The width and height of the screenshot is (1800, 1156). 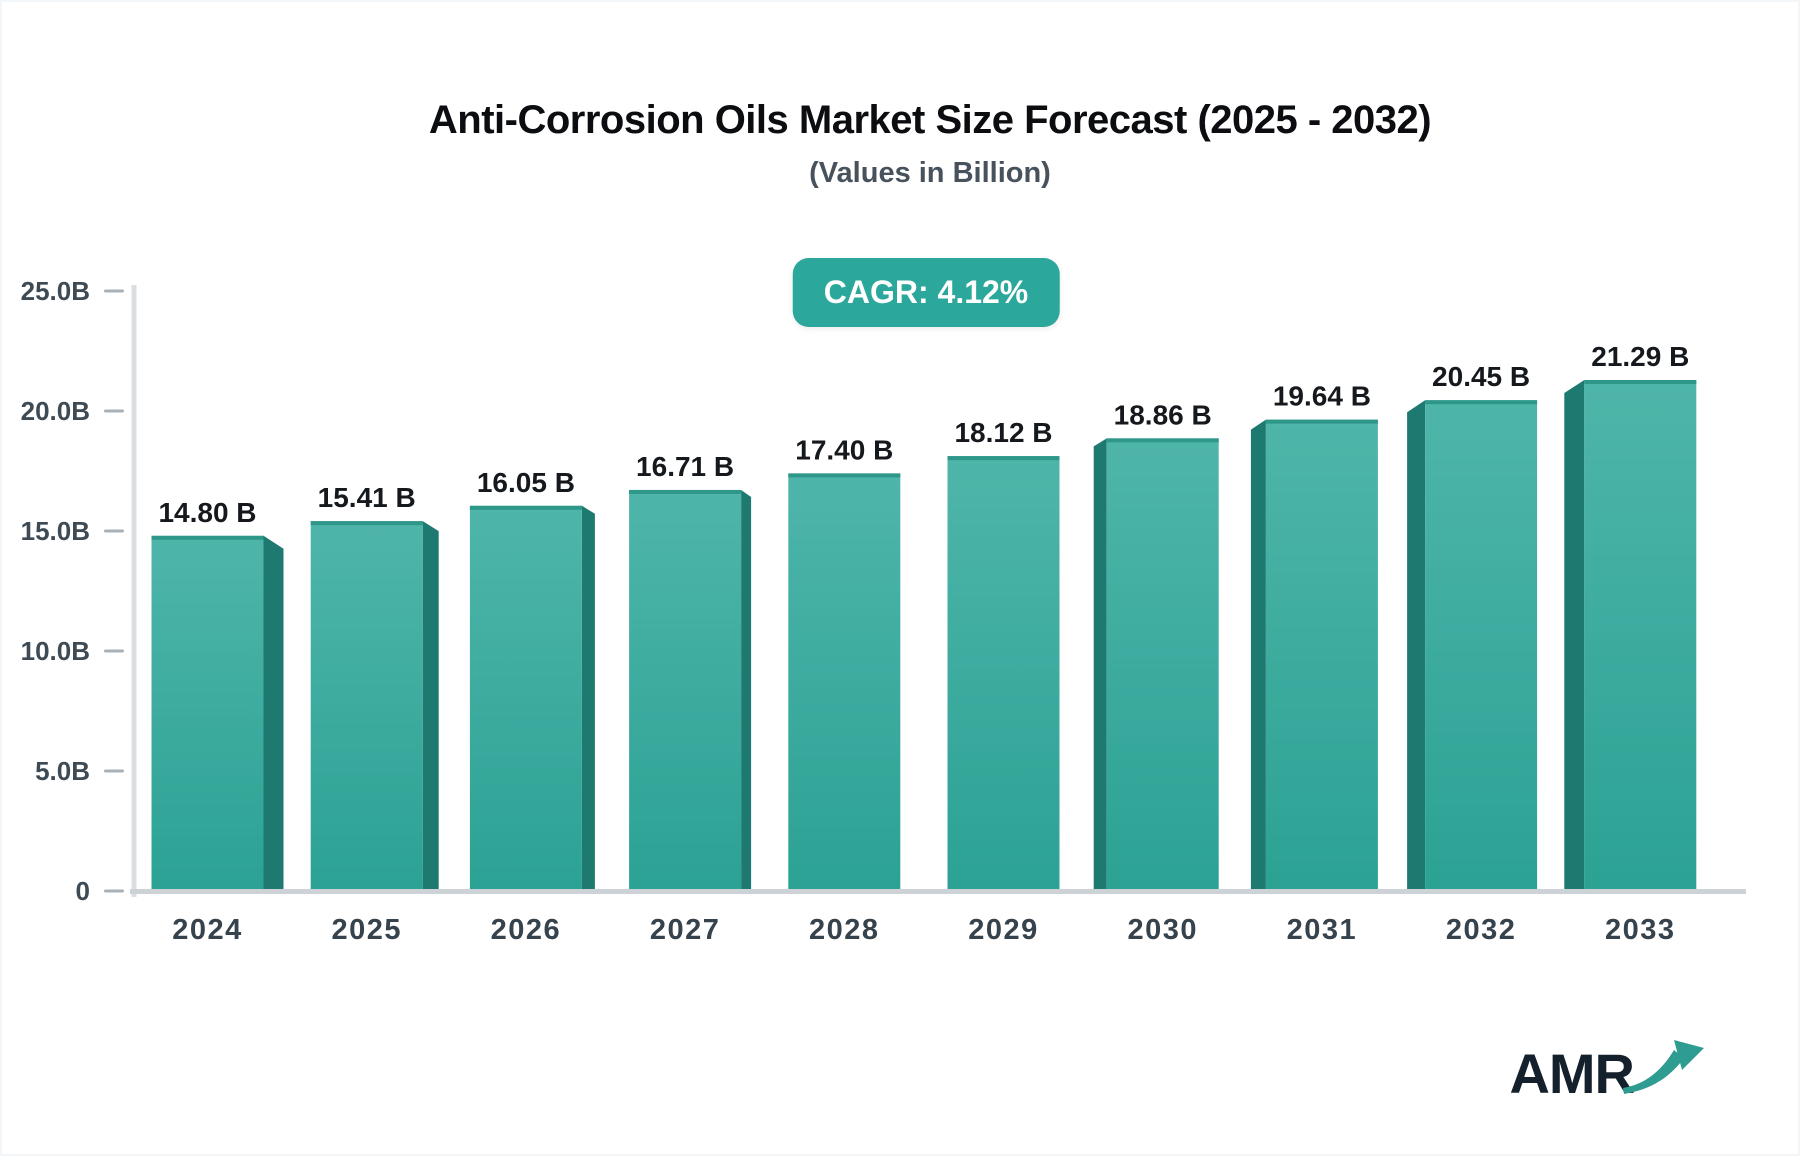 What do you see at coordinates (1162, 440) in the screenshot?
I see `bar-top-edge-2030` at bounding box center [1162, 440].